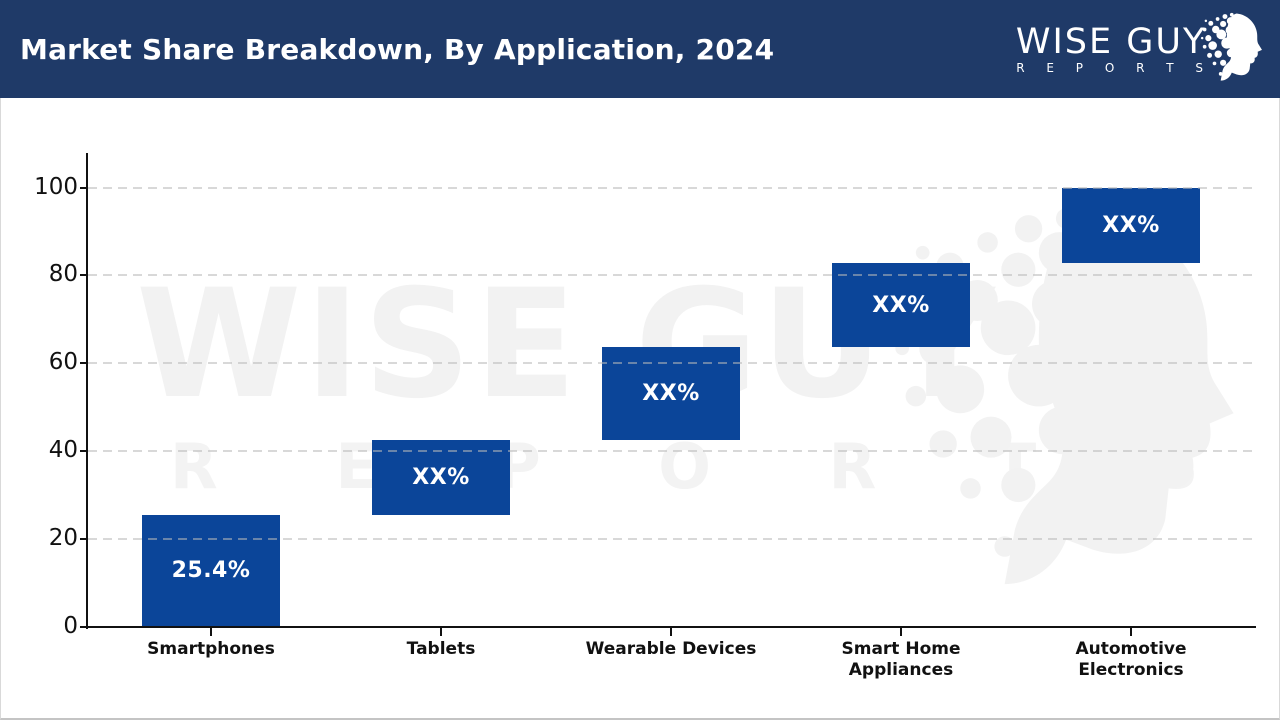  What do you see at coordinates (1233, 48) in the screenshot?
I see `logo-face-icon` at bounding box center [1233, 48].